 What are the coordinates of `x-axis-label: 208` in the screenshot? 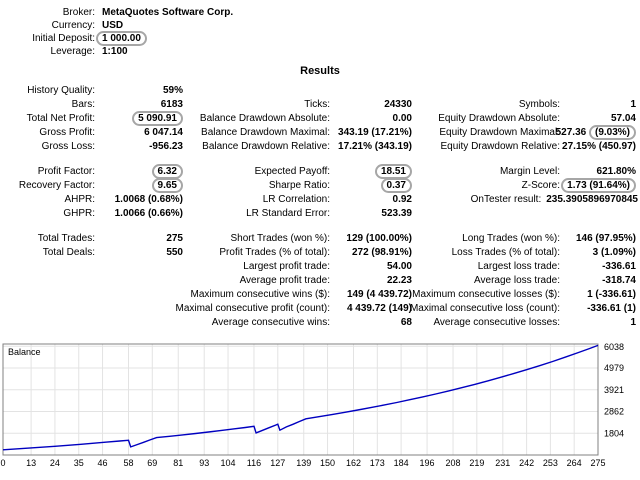 It's located at (453, 463).